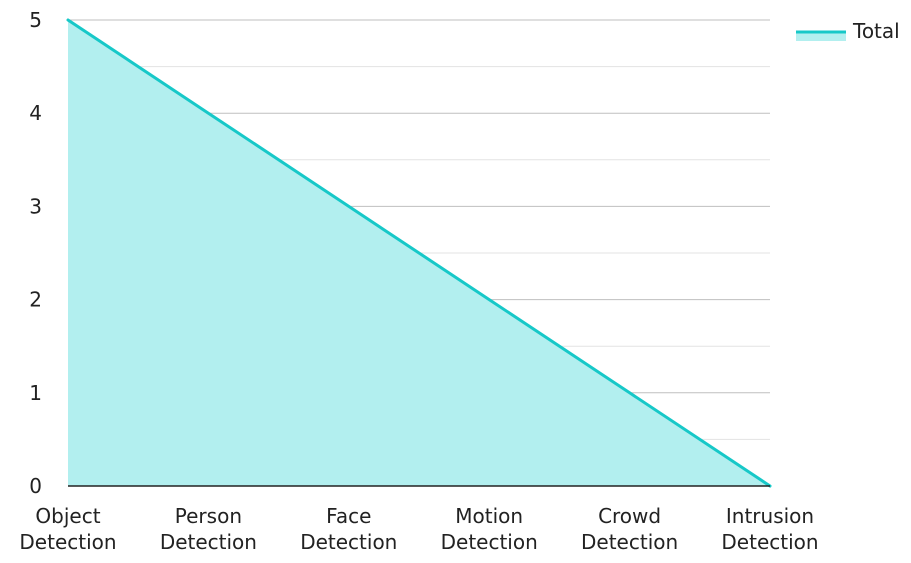 This screenshot has height=563, width=911. I want to click on y-tick-label: 4, so click(35, 113).